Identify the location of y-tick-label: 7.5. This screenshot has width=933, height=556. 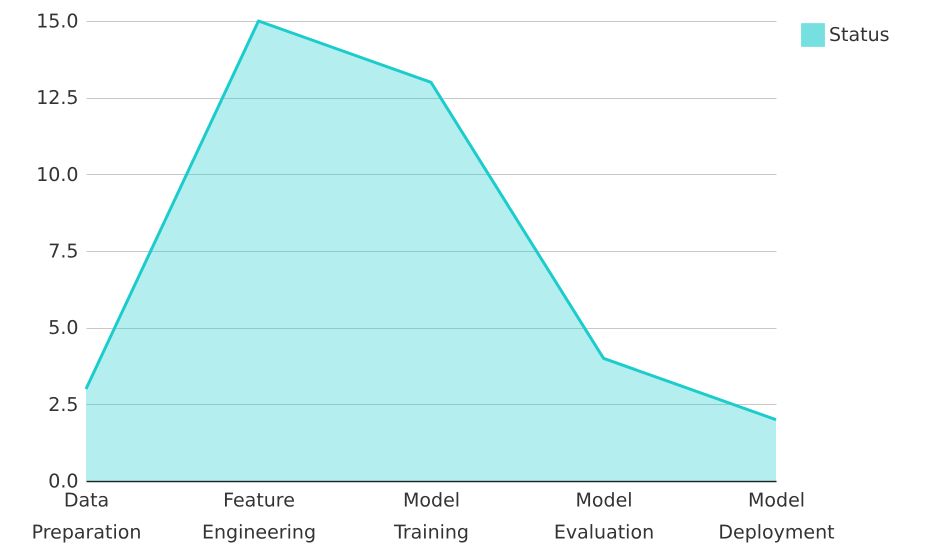
(63, 251).